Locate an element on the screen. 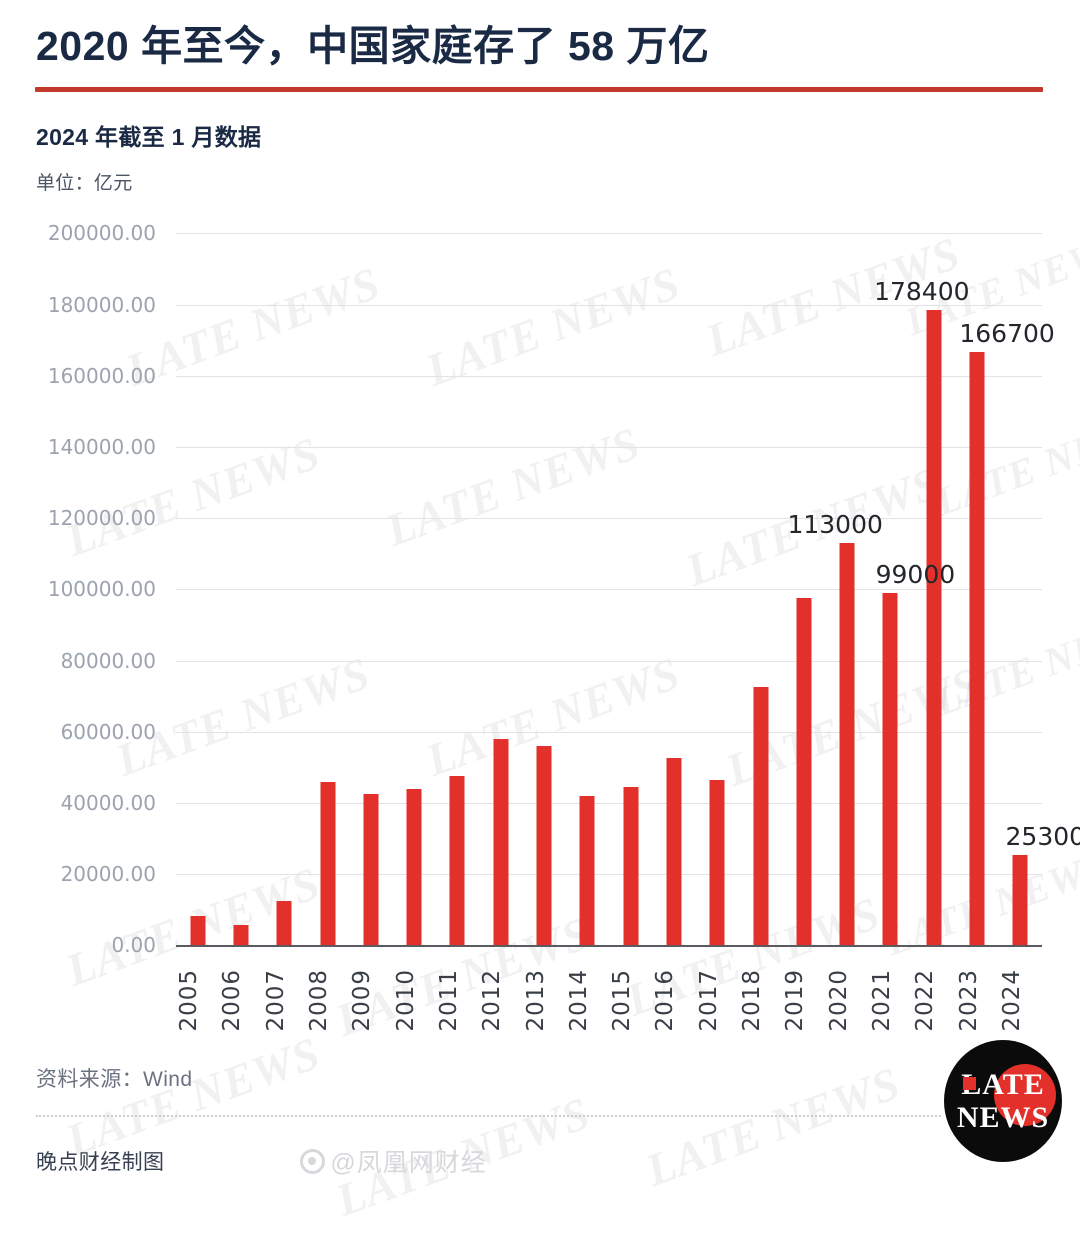 This screenshot has height=1247, width=1080. x-axis-tick-label: 2010 is located at coordinates (405, 1000).